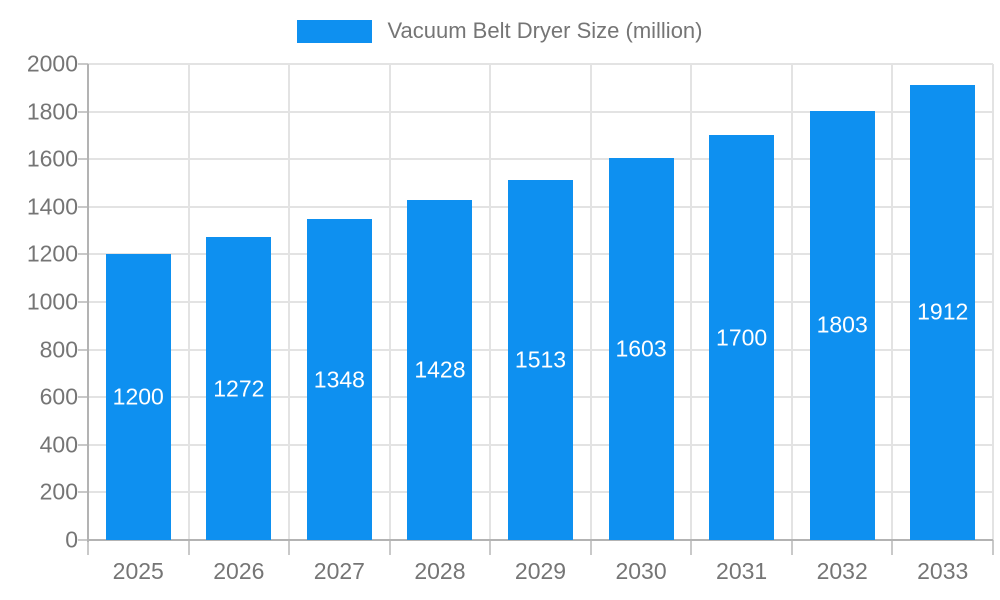 Image resolution: width=1000 pixels, height=600 pixels. I want to click on y-tick-label: 800, so click(58, 349).